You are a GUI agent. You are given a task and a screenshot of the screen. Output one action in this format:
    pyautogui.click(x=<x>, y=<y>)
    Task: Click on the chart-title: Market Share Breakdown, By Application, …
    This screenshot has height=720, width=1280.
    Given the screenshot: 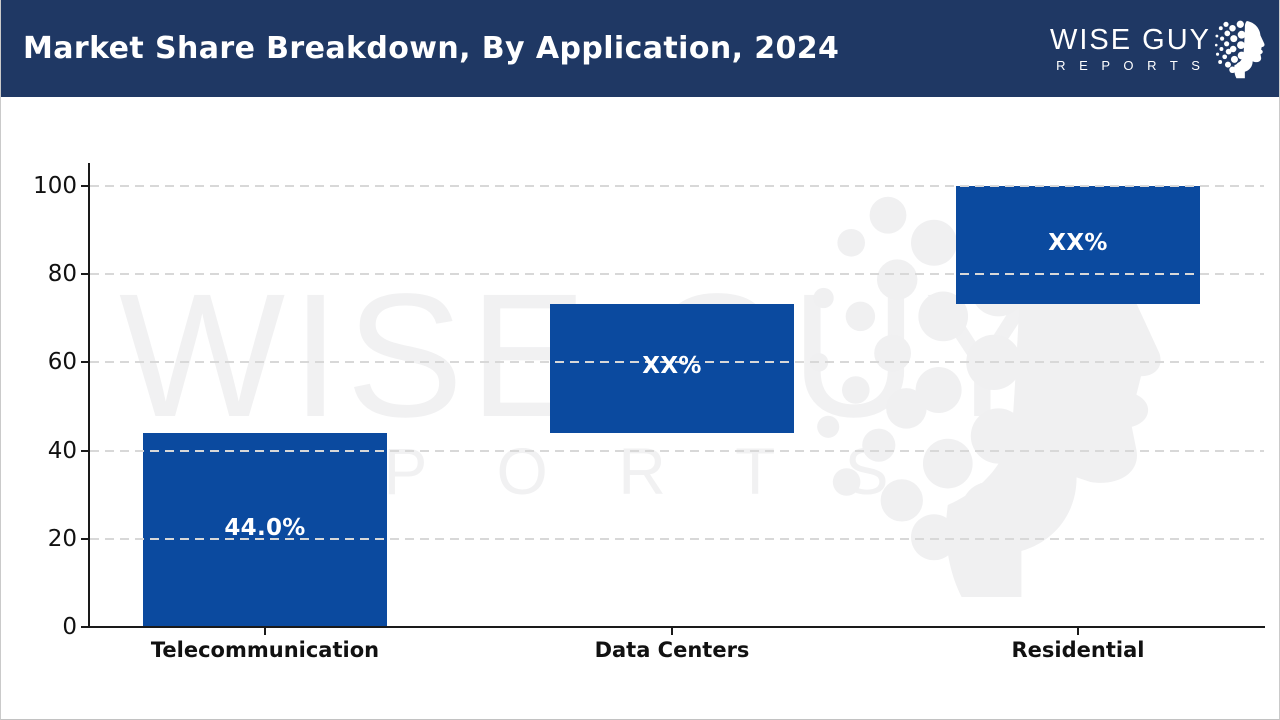 What is the action you would take?
    pyautogui.click(x=431, y=48)
    